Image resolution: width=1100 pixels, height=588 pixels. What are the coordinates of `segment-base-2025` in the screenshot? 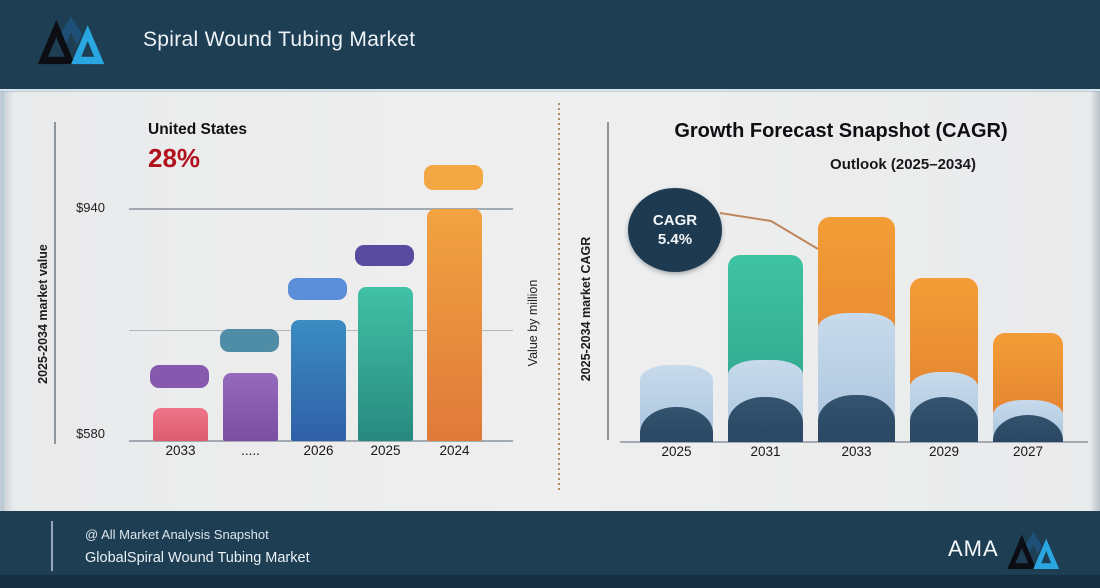 It's located at (676, 424).